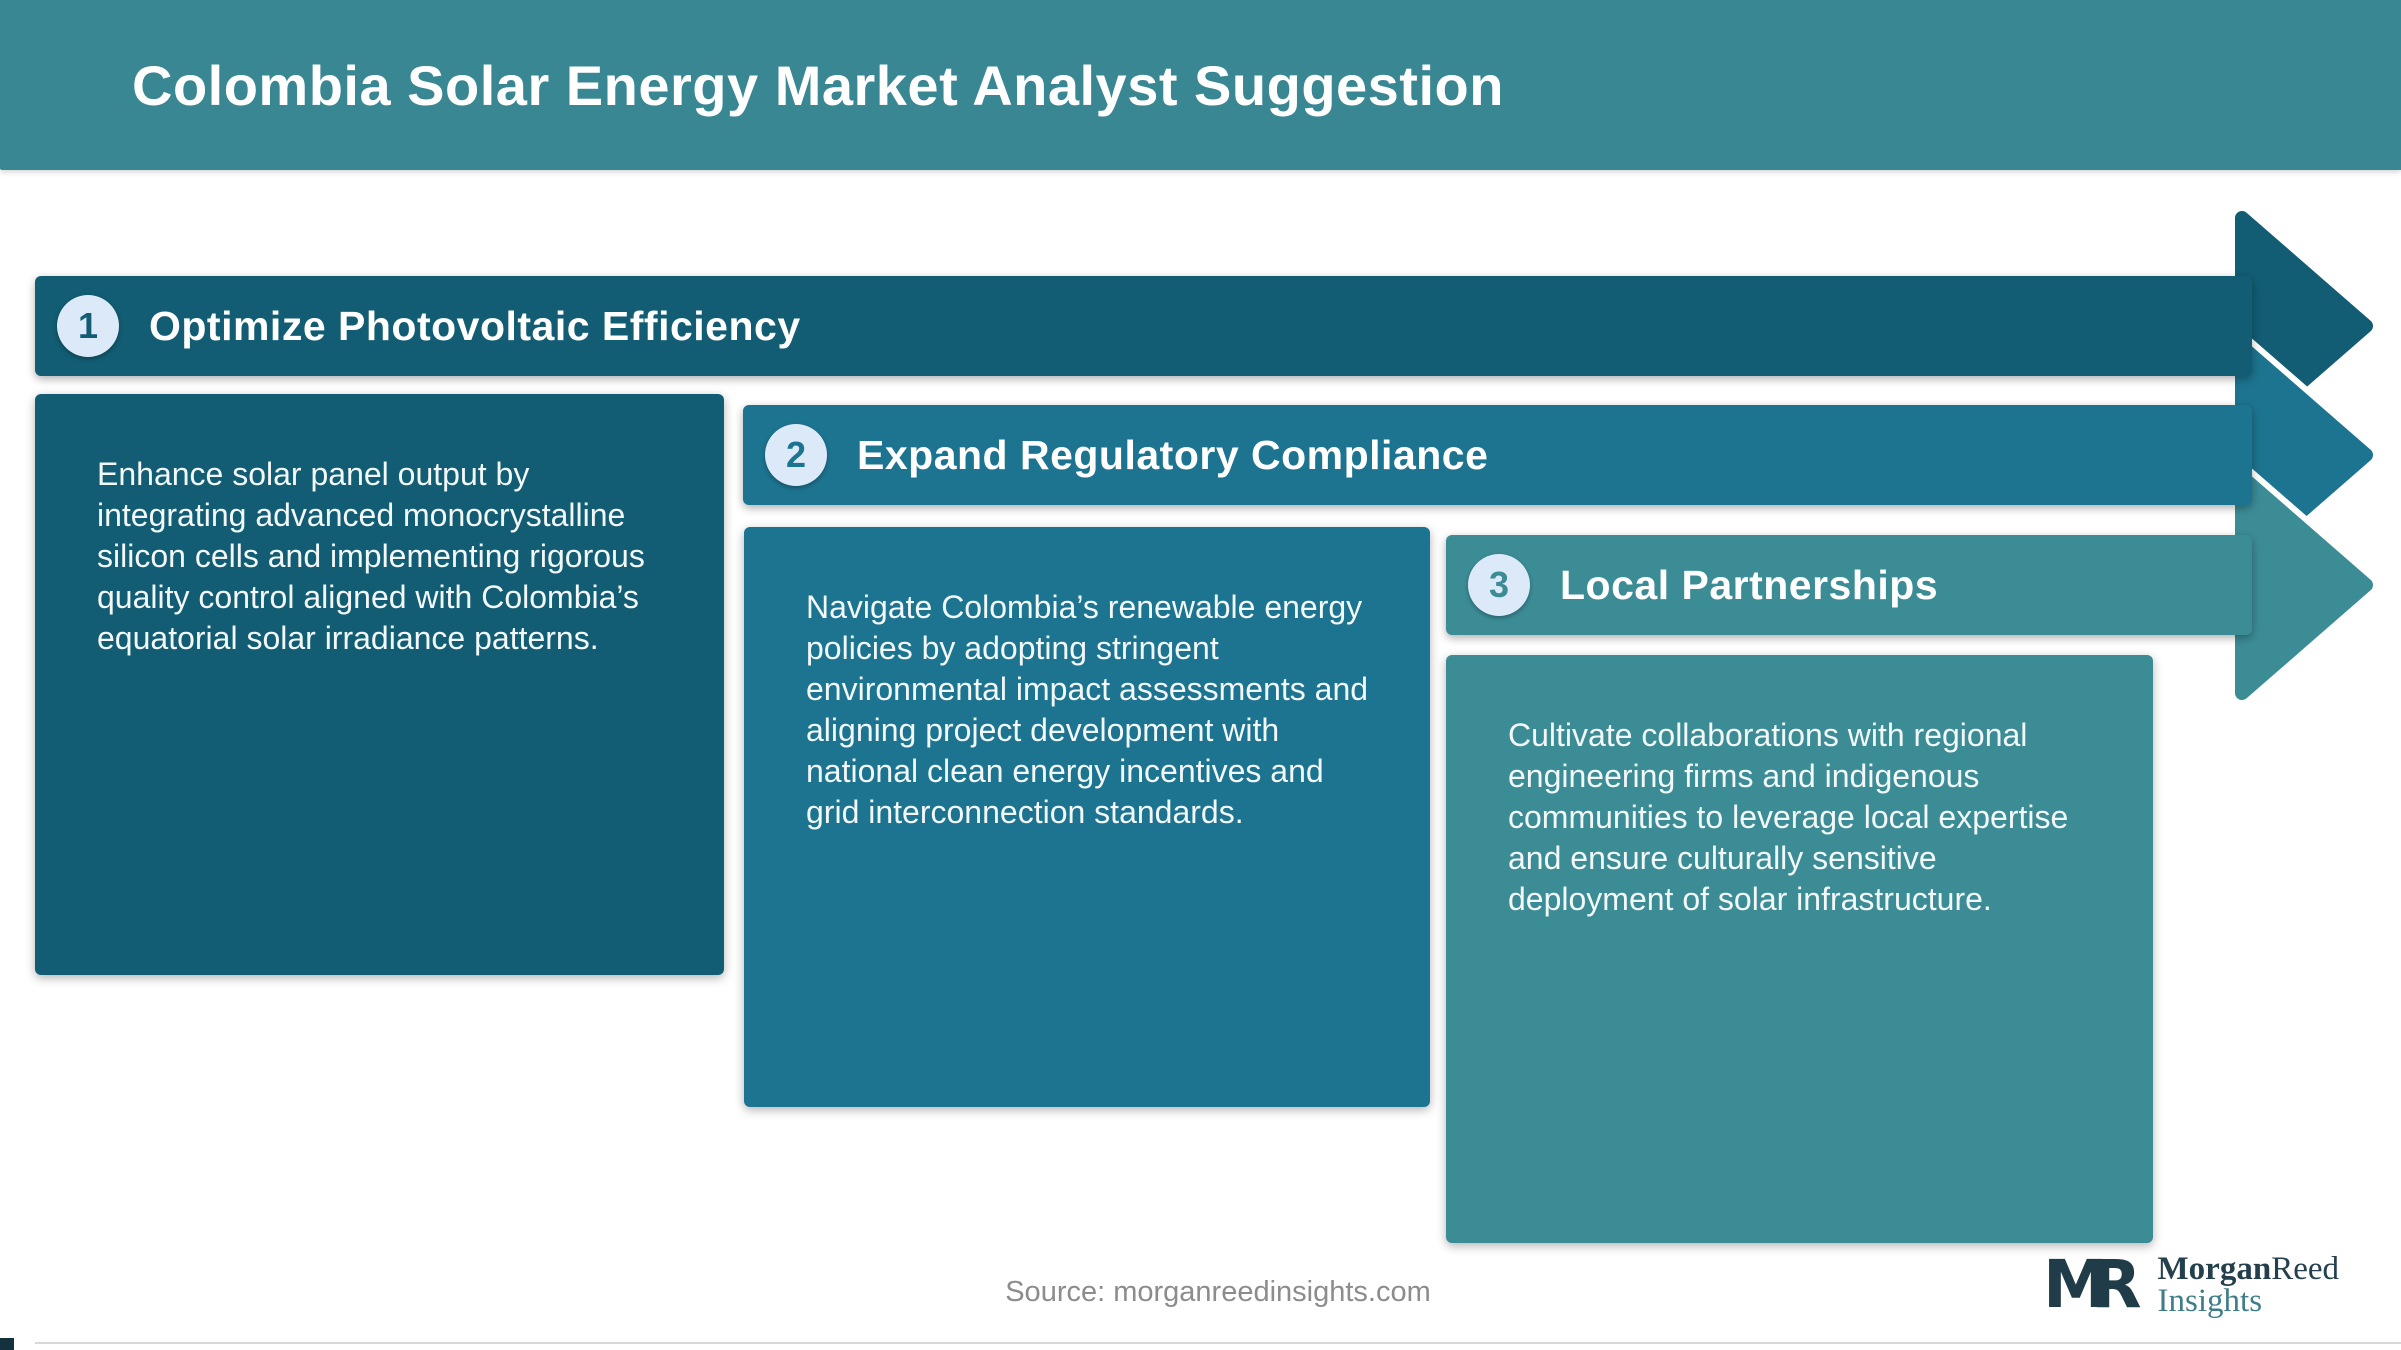 This screenshot has height=1350, width=2401. I want to click on source-text: Source: morganreedinsights.com, so click(1218, 1292).